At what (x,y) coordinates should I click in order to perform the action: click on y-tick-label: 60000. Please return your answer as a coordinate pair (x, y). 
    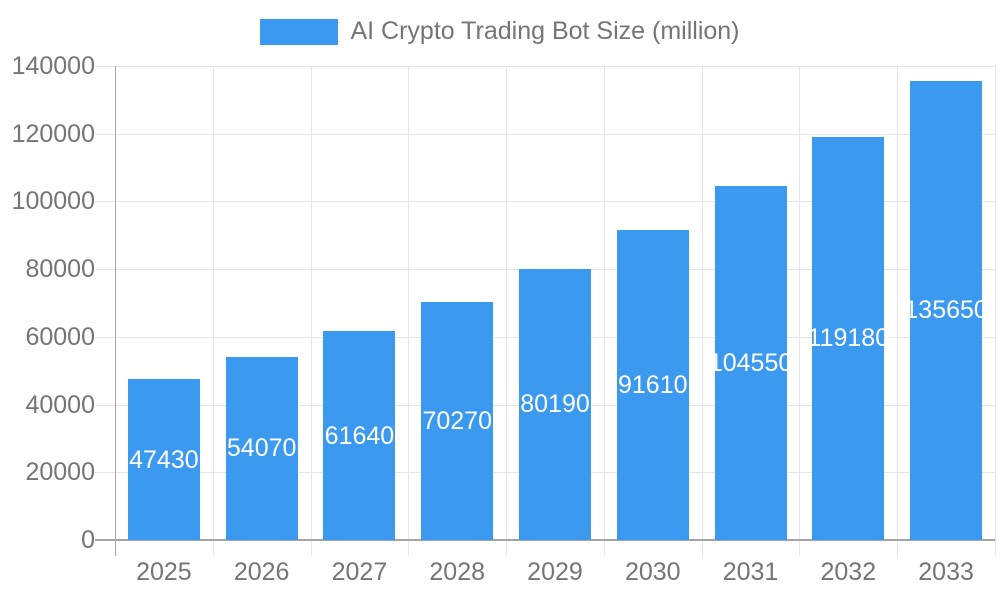
    Looking at the image, I should click on (60, 336).